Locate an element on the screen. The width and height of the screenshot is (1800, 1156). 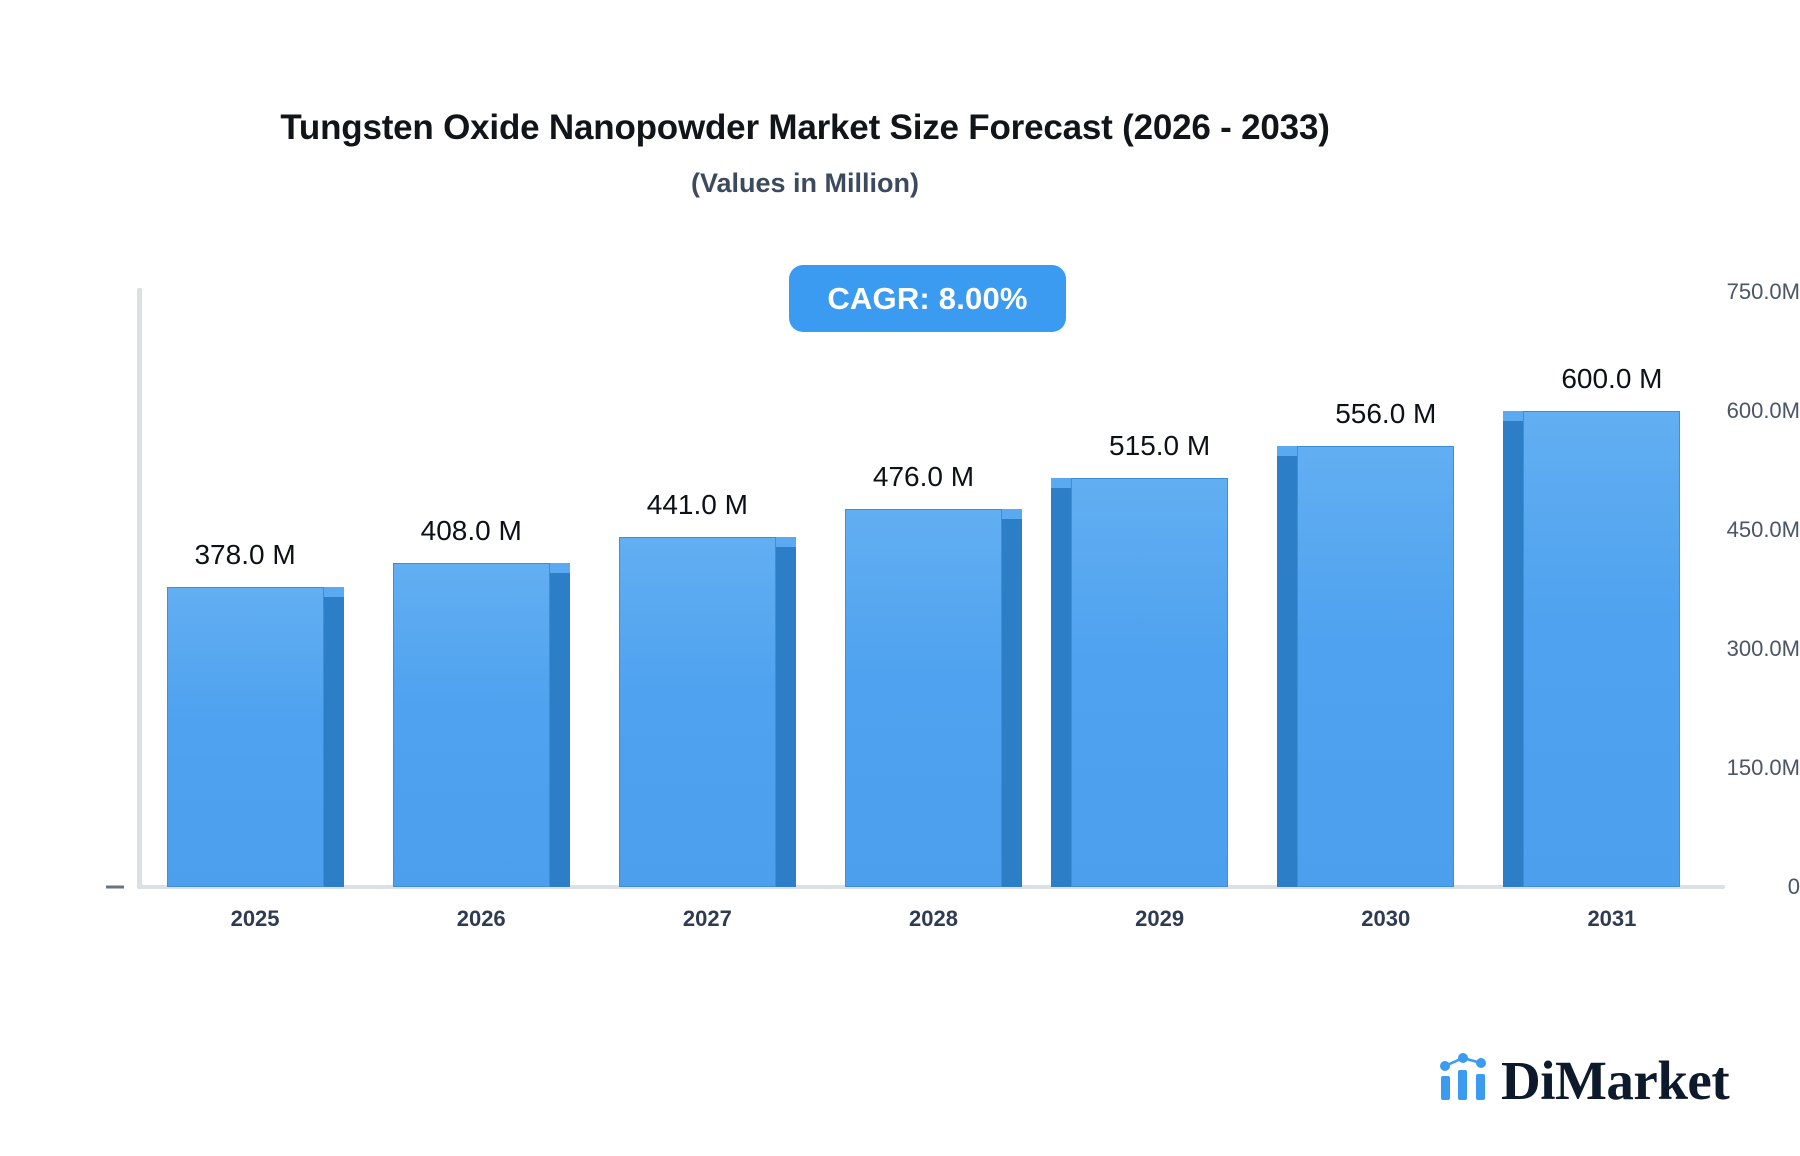
bar-chart-icon is located at coordinates (1463, 1080).